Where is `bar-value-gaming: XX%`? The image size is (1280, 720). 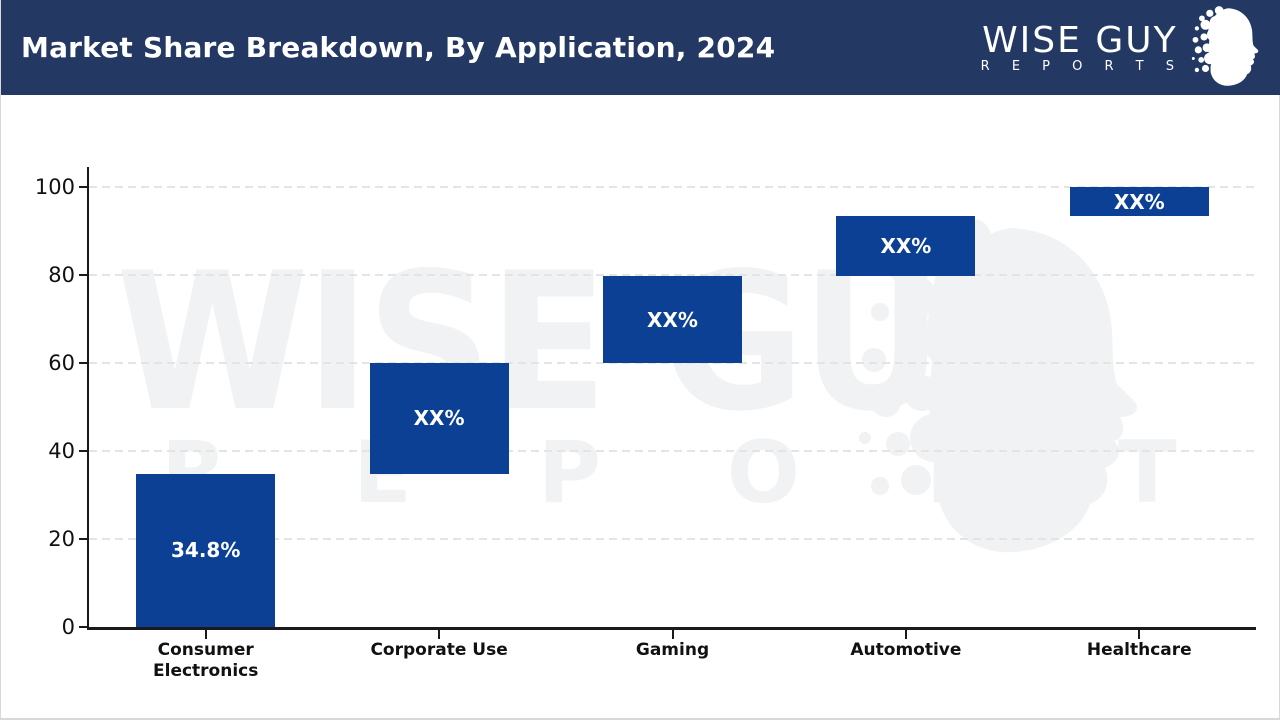
bar-value-gaming: XX% is located at coordinates (672, 319).